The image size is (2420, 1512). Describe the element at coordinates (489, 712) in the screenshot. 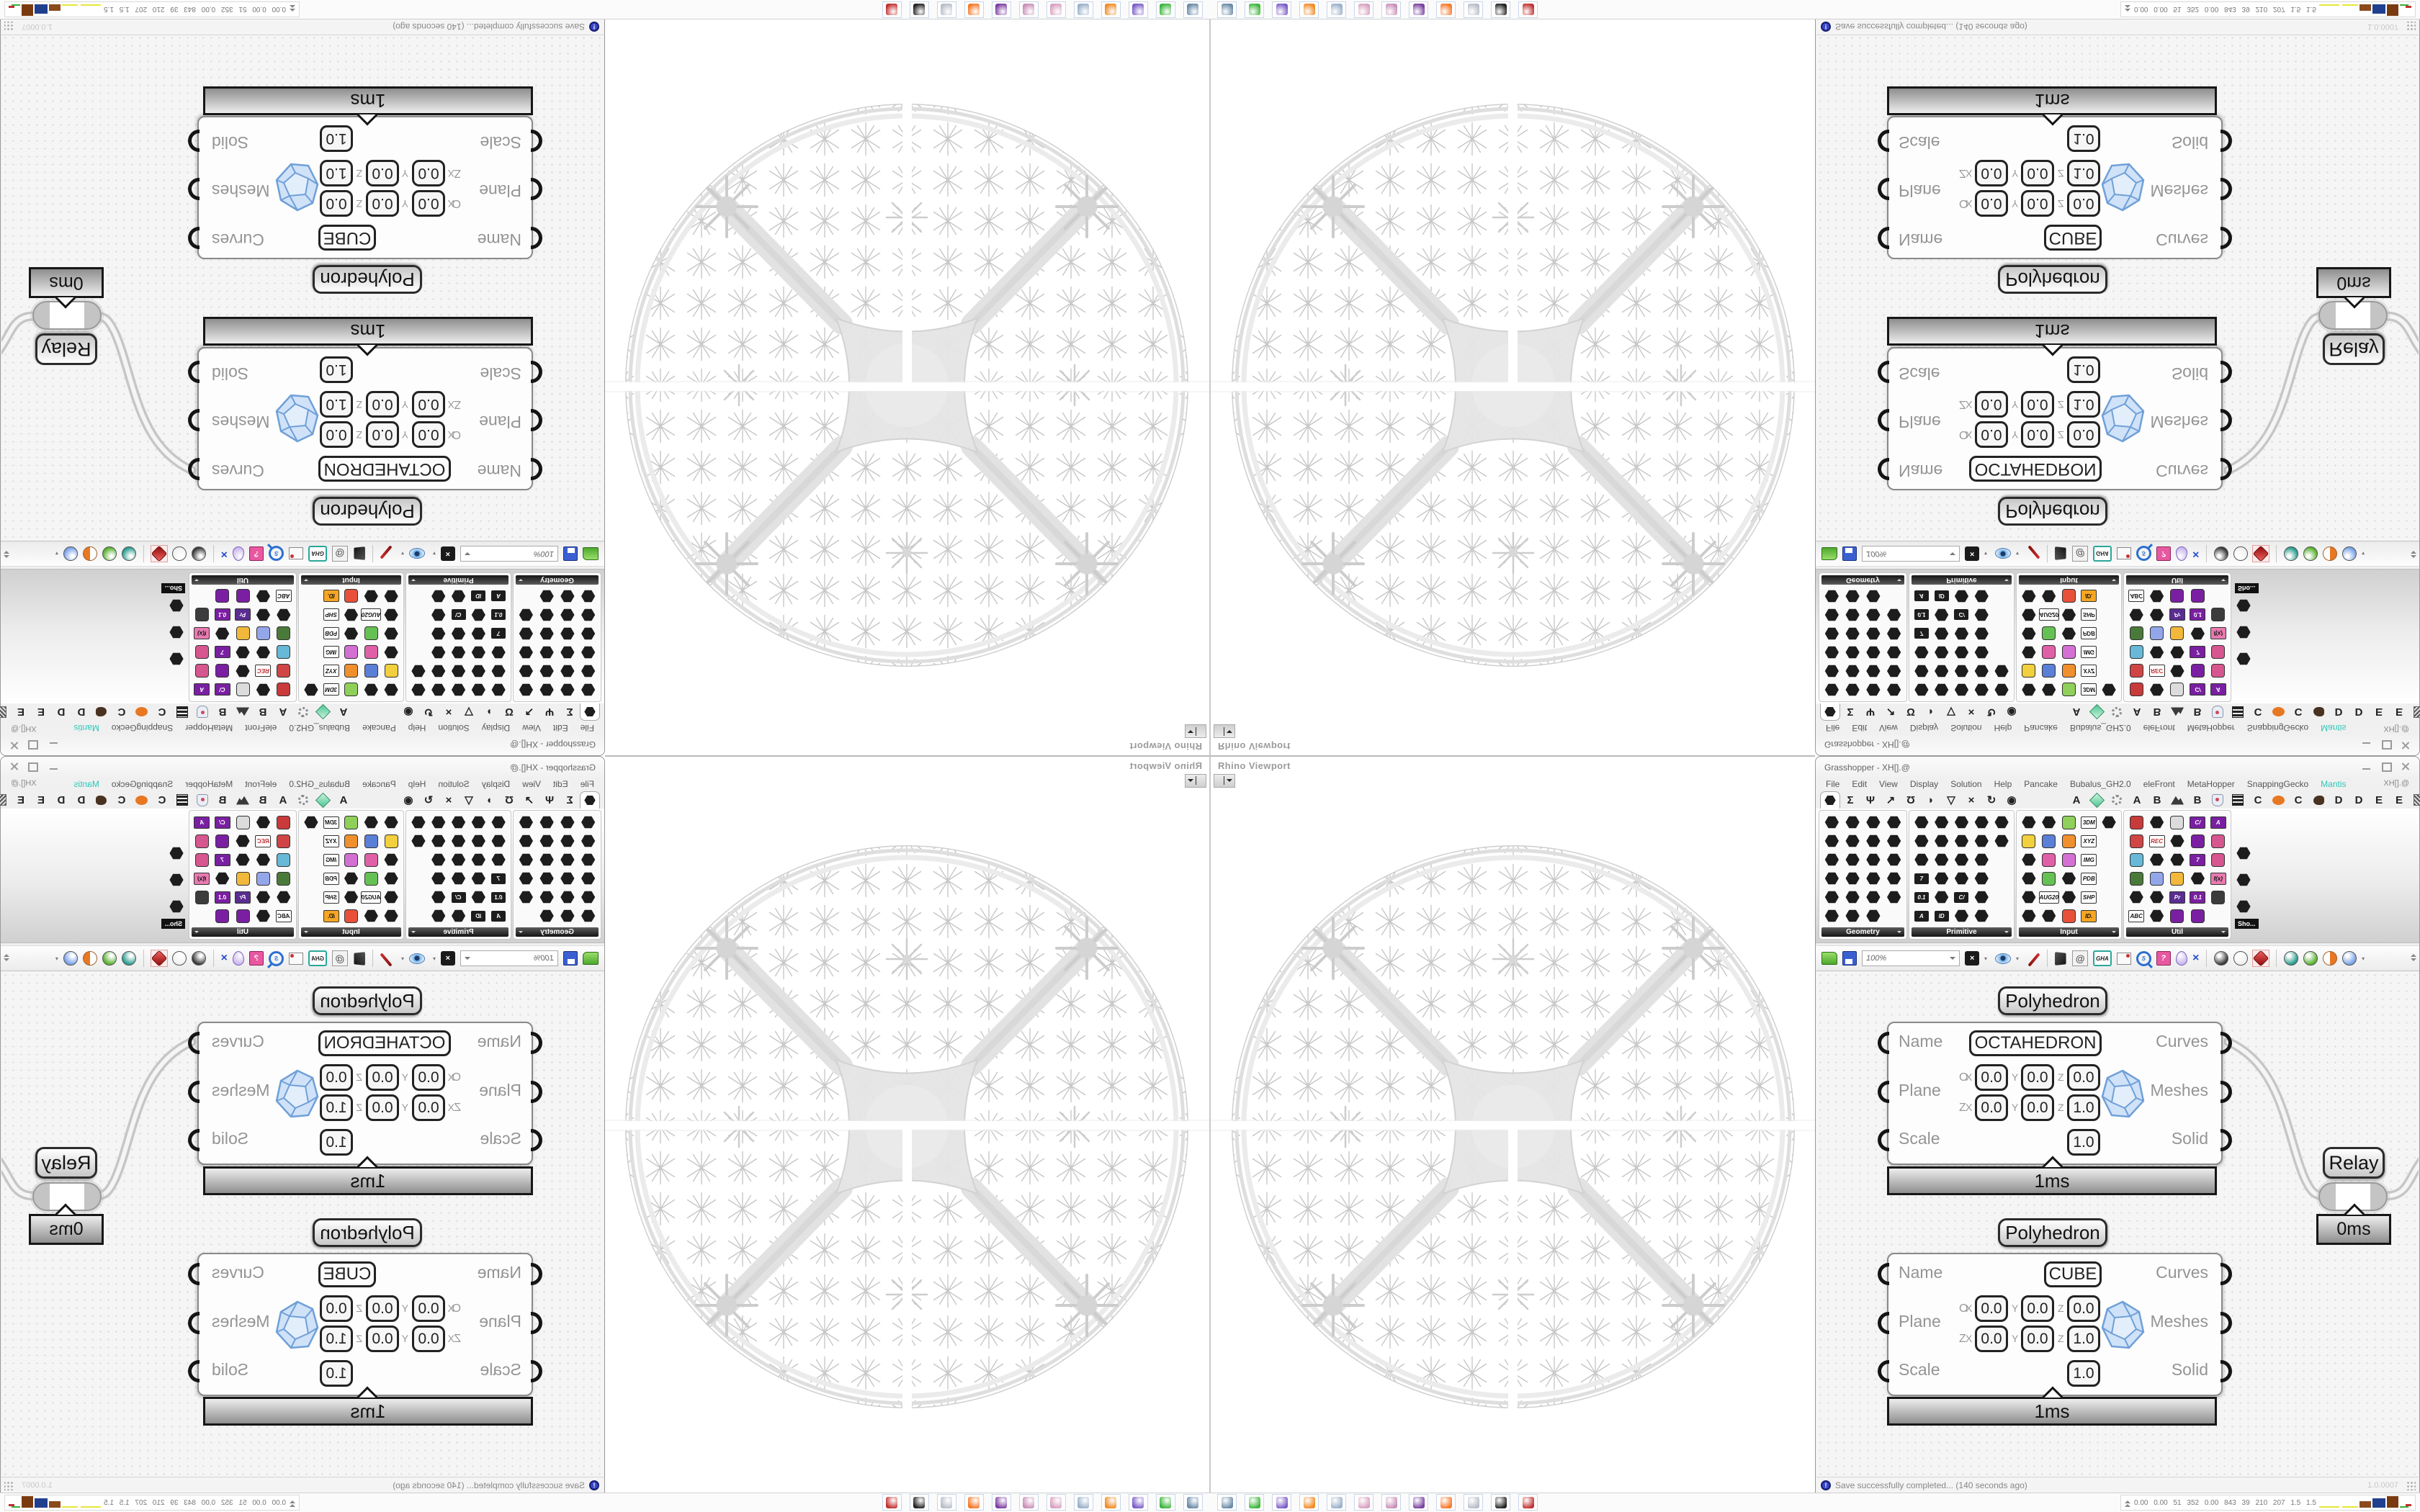

I see `tab-surface: ◗` at that location.